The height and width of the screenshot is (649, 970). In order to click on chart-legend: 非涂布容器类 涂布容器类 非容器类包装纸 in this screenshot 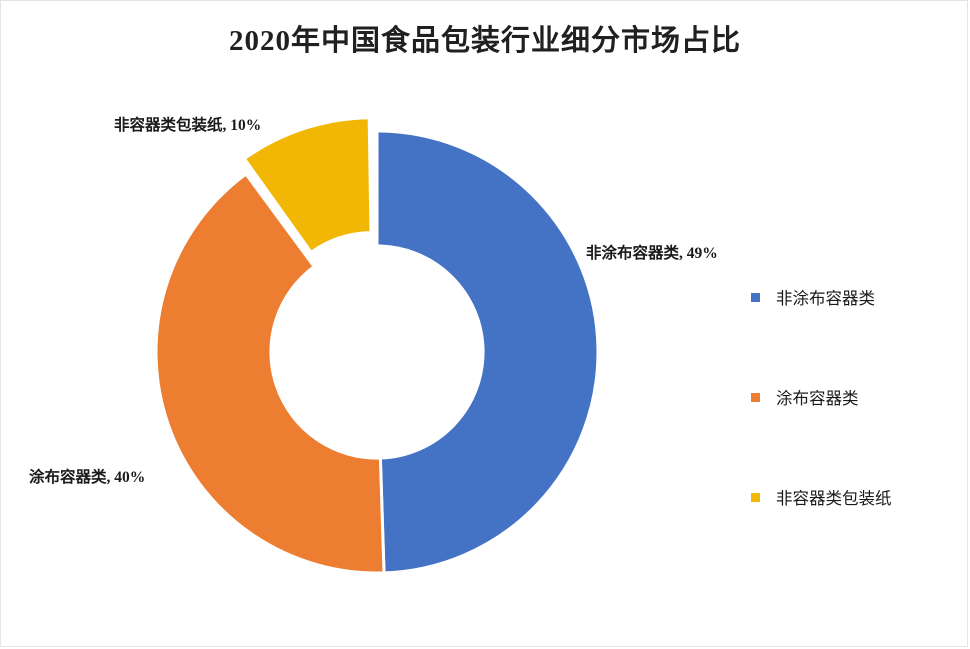, I will do `click(853, 397)`.